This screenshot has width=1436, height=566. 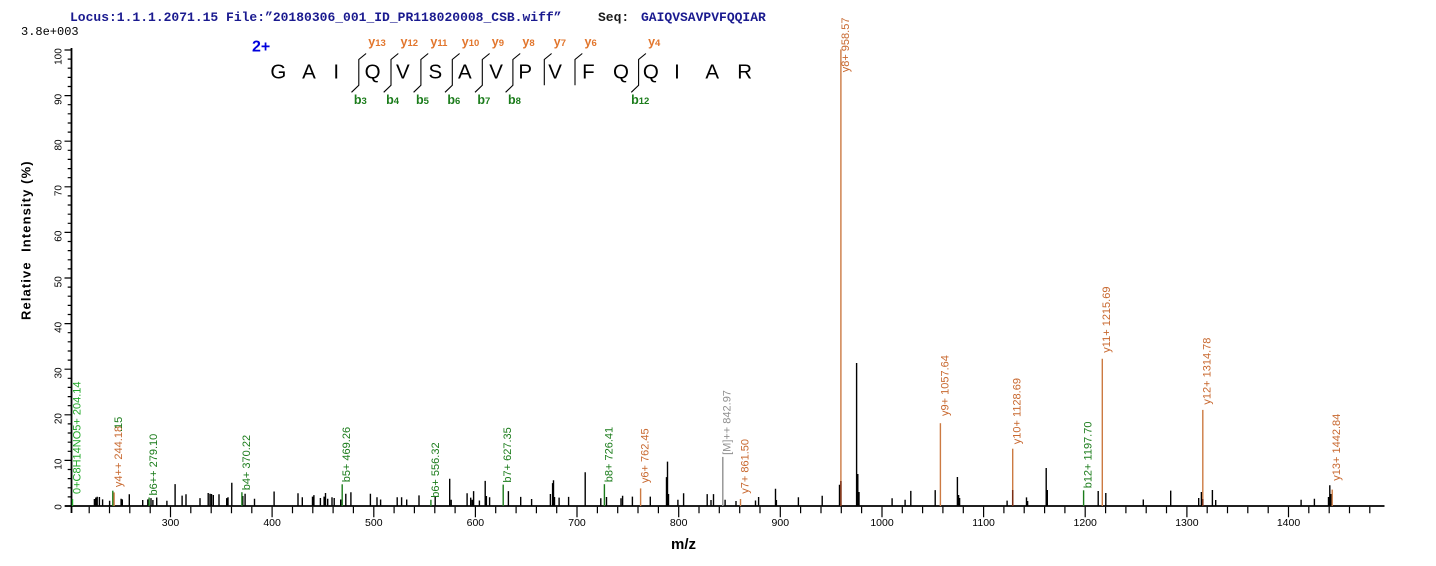 What do you see at coordinates (471, 42) in the screenshot?
I see `svg-text: y10` at bounding box center [471, 42].